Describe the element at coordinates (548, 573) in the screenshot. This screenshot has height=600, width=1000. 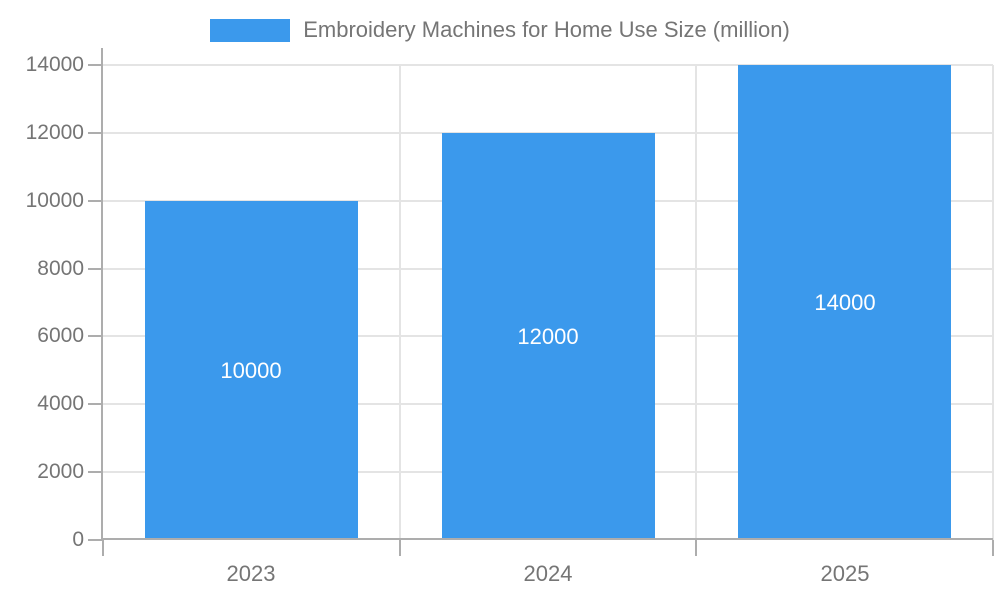
I see `x-axis-category-label: 2024` at that location.